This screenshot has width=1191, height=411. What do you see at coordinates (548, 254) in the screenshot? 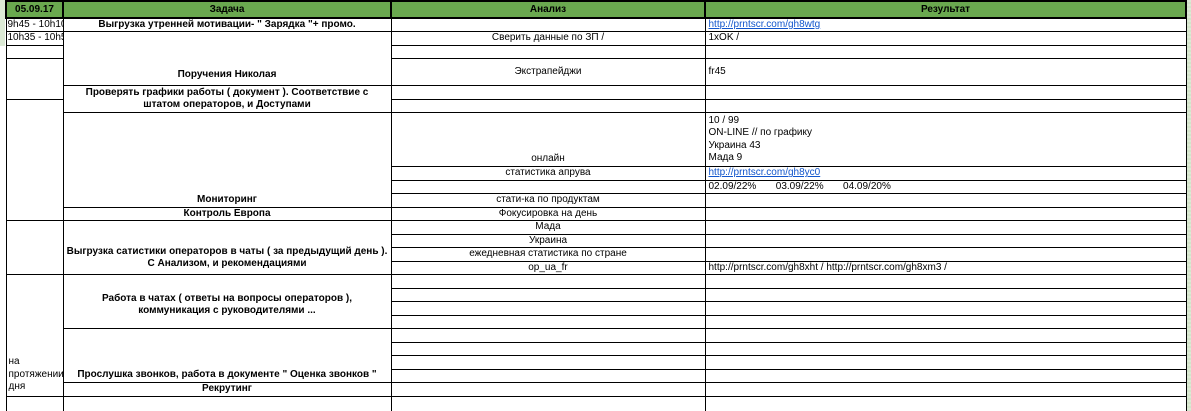
I see `analysis-daily-country-cell: ежедневная статистика по стране` at bounding box center [548, 254].